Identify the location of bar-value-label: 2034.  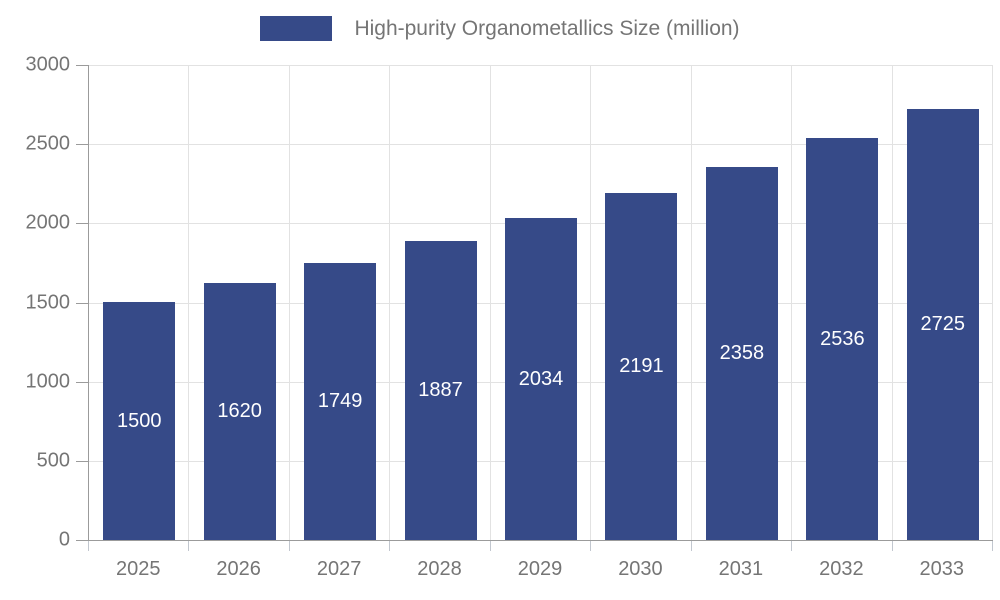
(541, 378).